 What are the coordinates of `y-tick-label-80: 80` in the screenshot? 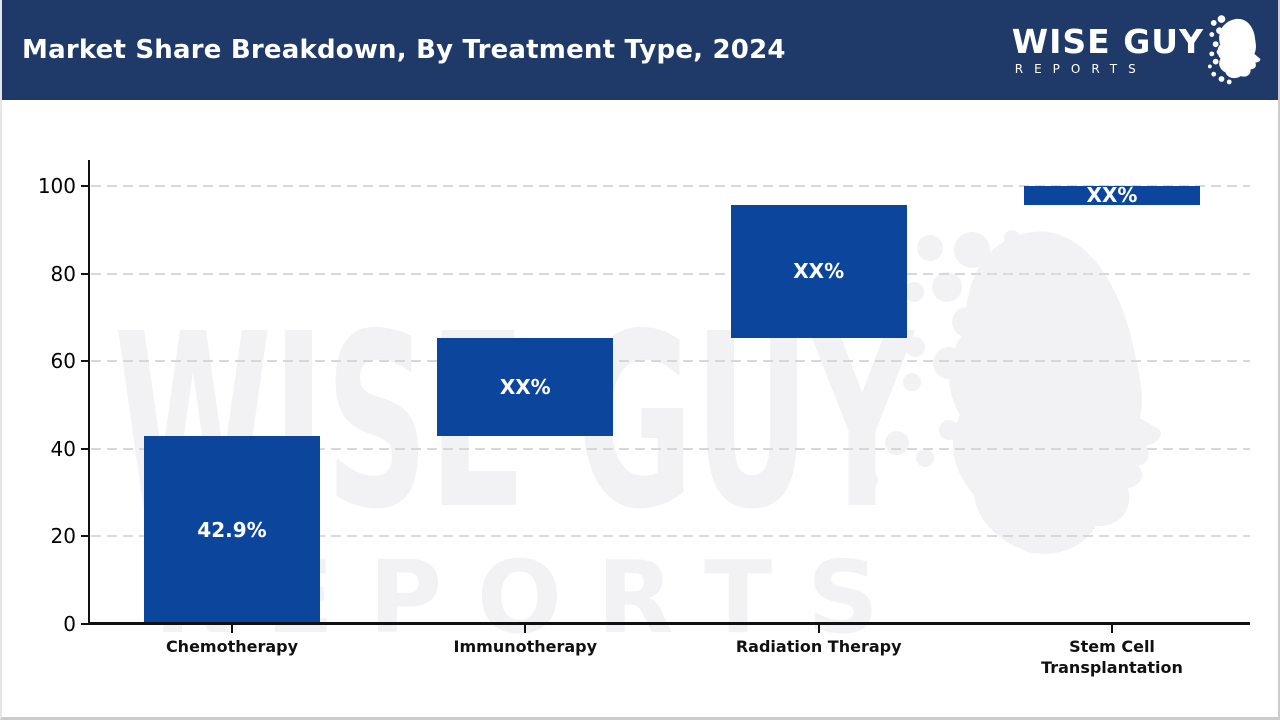 It's located at (63, 273).